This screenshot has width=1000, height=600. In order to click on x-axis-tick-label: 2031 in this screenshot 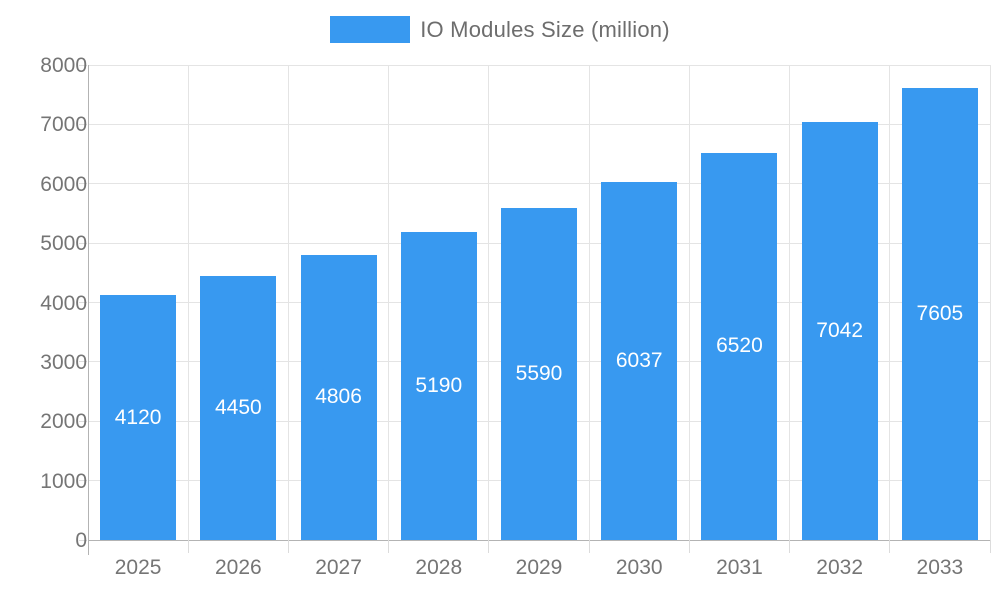, I will do `click(739, 567)`.